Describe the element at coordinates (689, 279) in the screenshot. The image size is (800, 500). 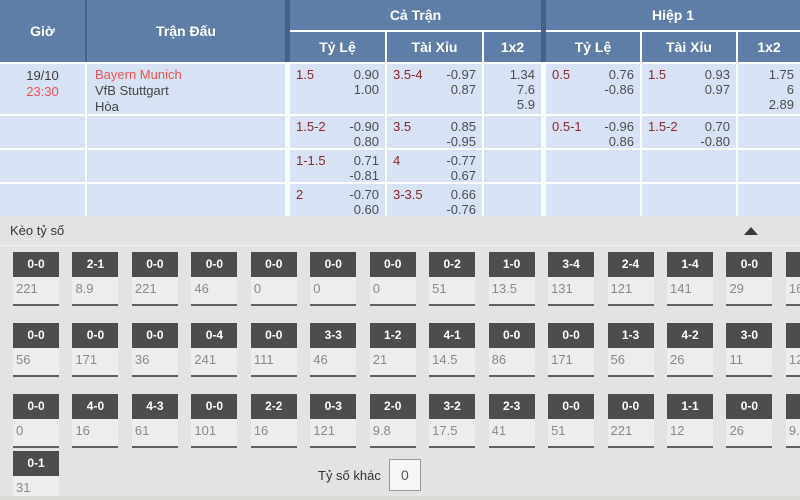
I see `score-odds-cell: 1-4 141` at that location.